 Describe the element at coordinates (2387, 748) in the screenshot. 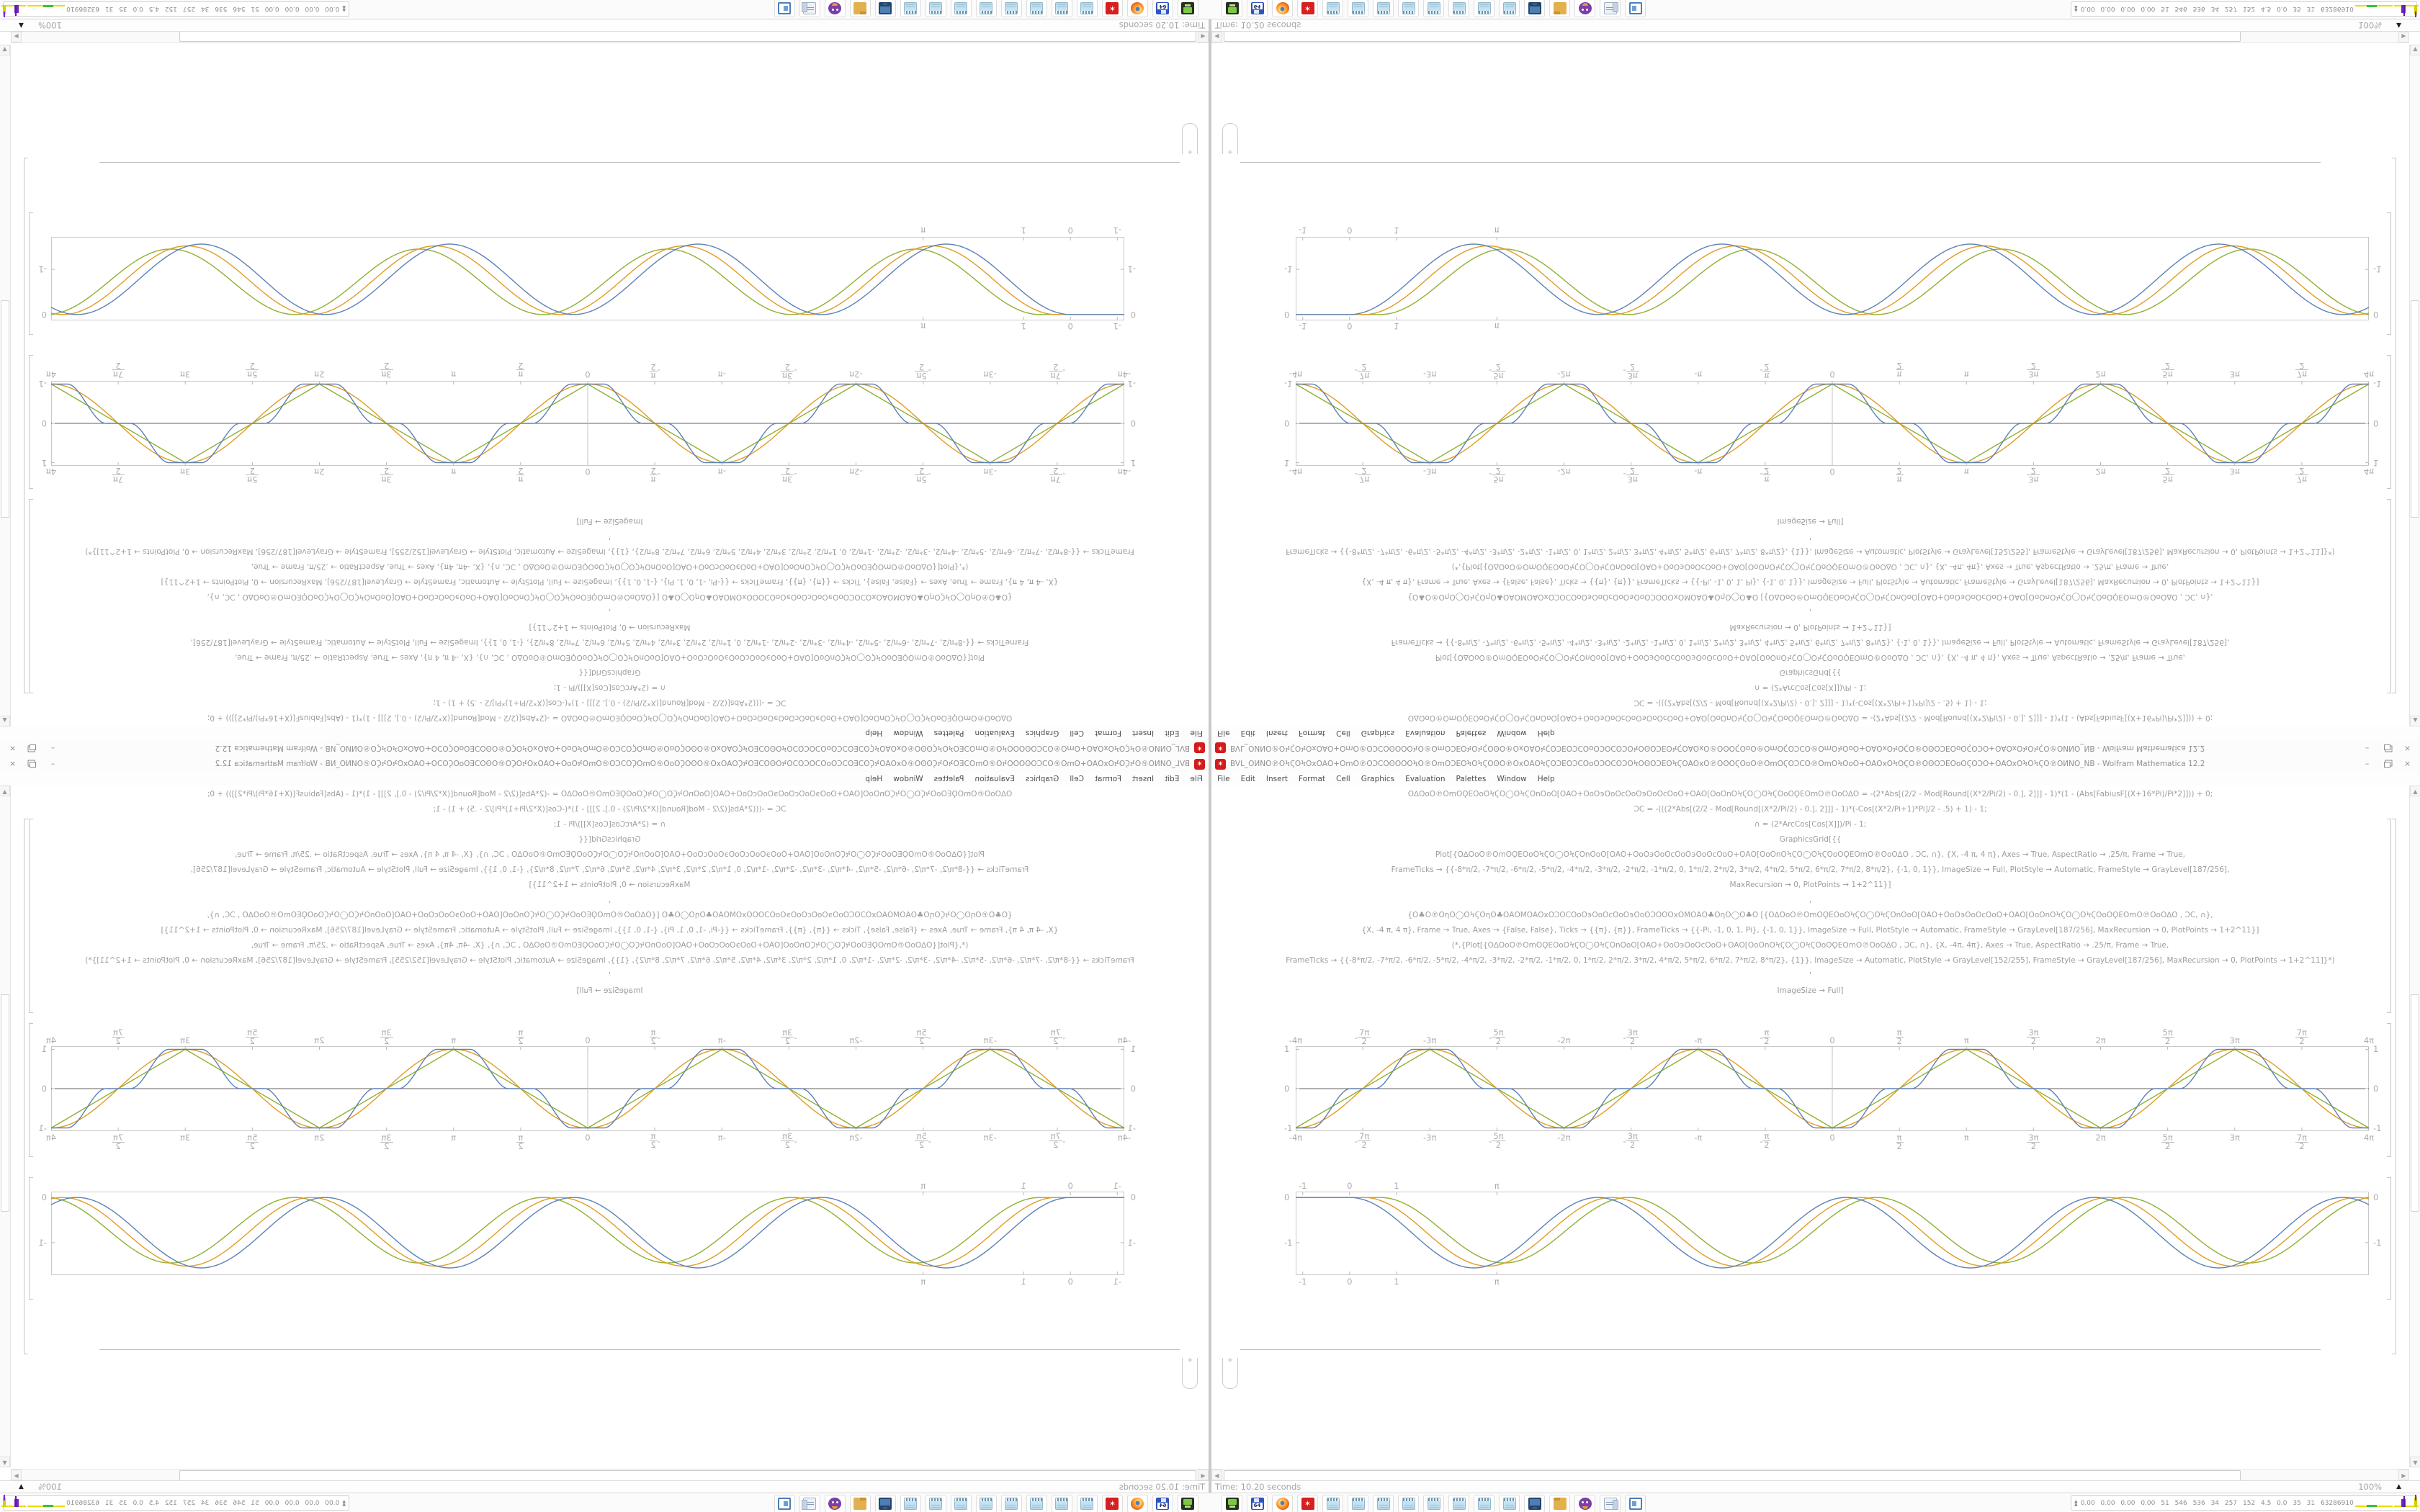

I see `restore-button` at that location.